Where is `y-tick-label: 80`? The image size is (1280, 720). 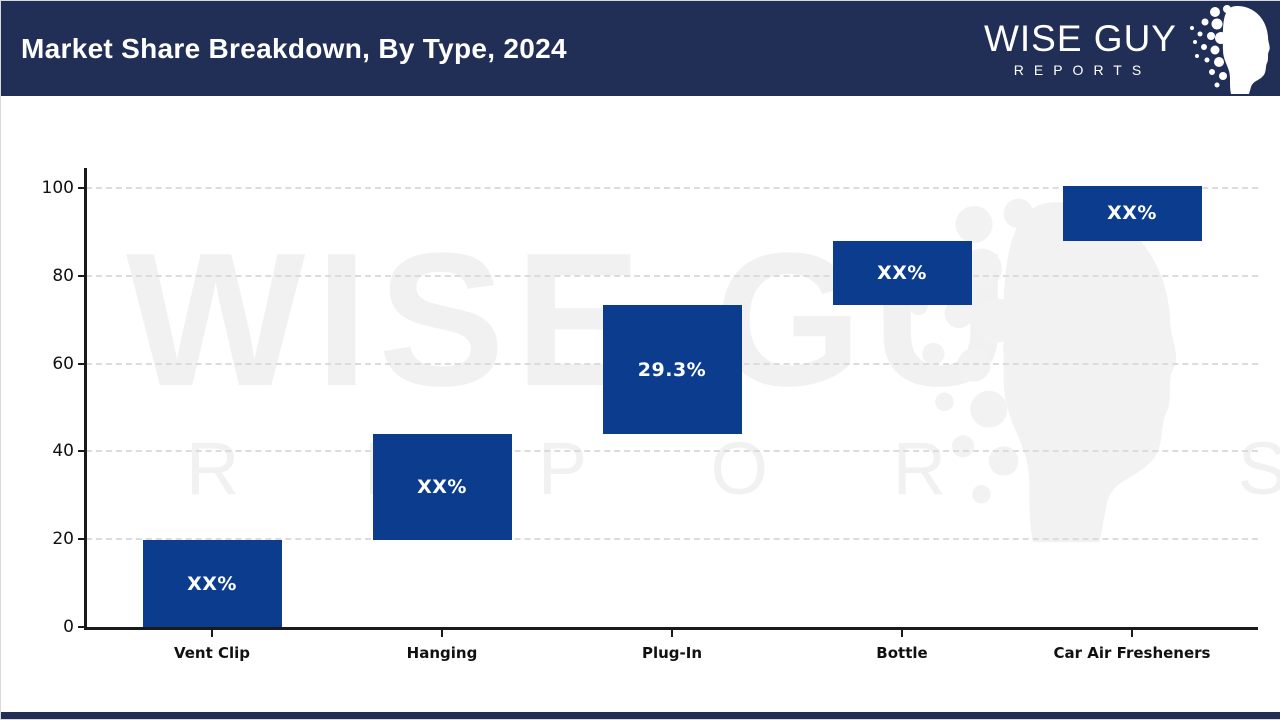
y-tick-label: 80 is located at coordinates (63, 275).